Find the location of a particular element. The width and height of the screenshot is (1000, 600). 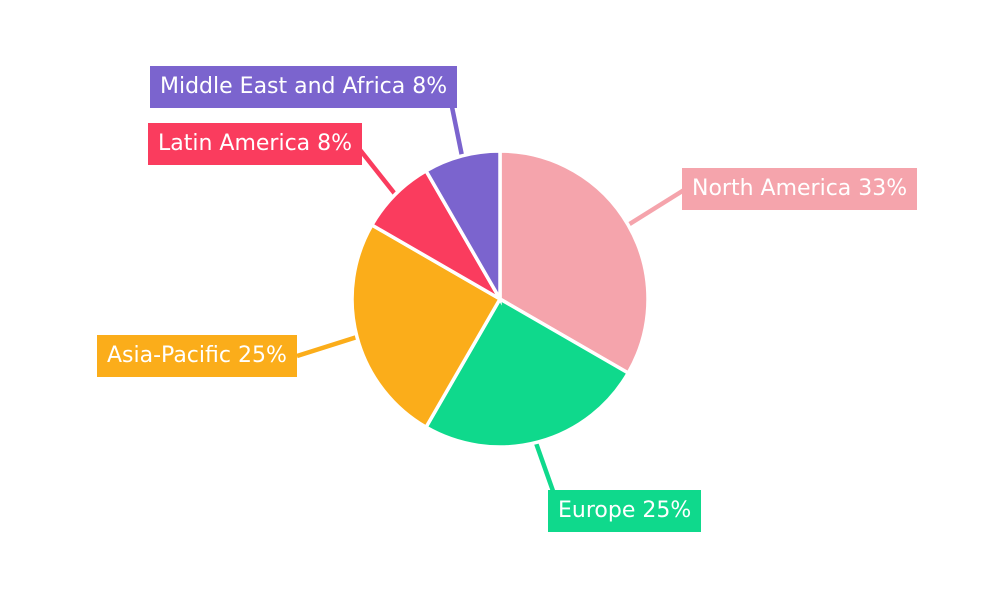

slice-label-latin-america: Latin America 8% is located at coordinates (255, 144).